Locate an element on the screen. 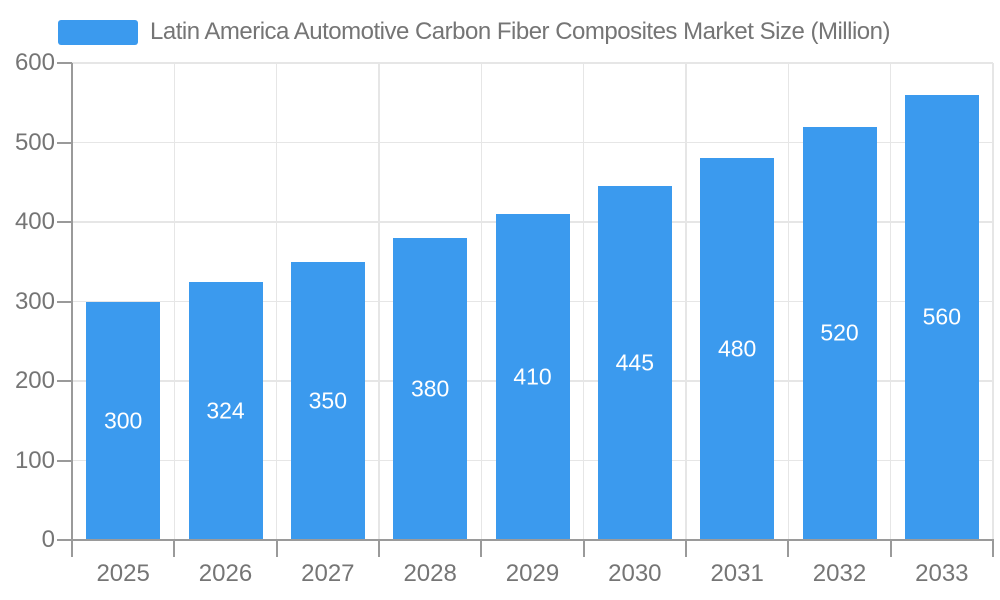 The height and width of the screenshot is (600, 1000). bar-value-label: 380 is located at coordinates (430, 388).